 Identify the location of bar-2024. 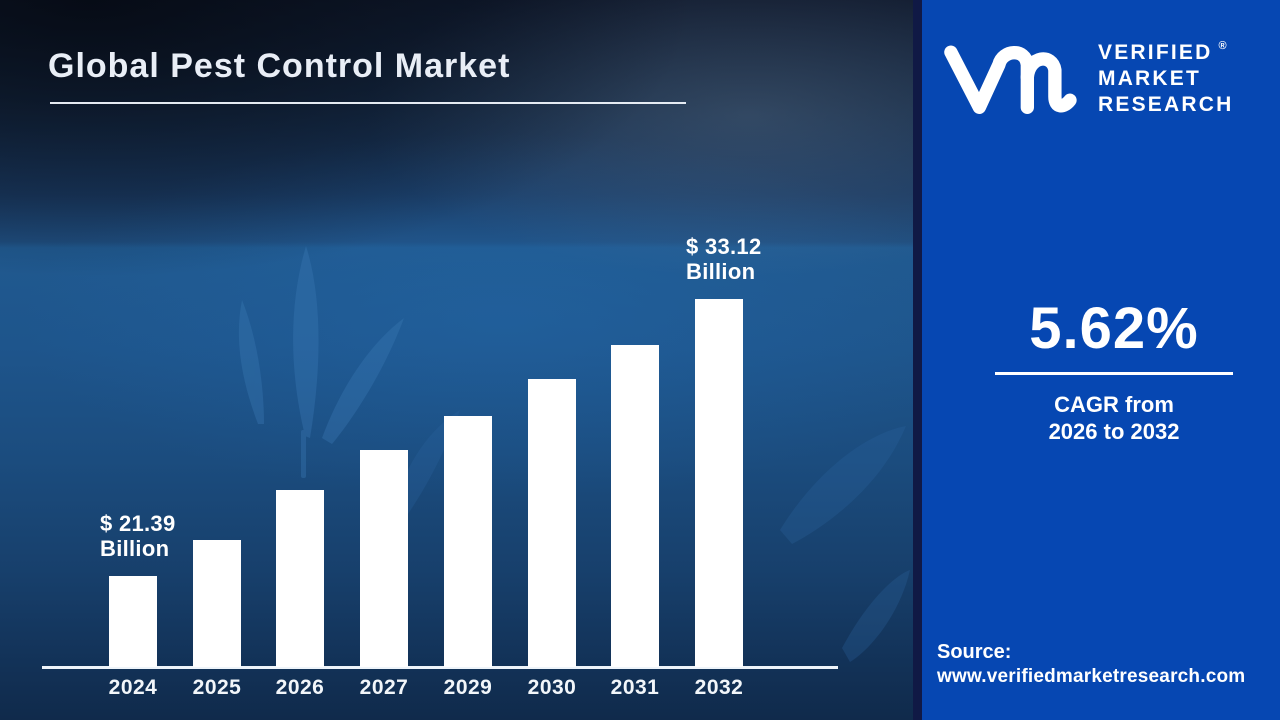
(133, 621).